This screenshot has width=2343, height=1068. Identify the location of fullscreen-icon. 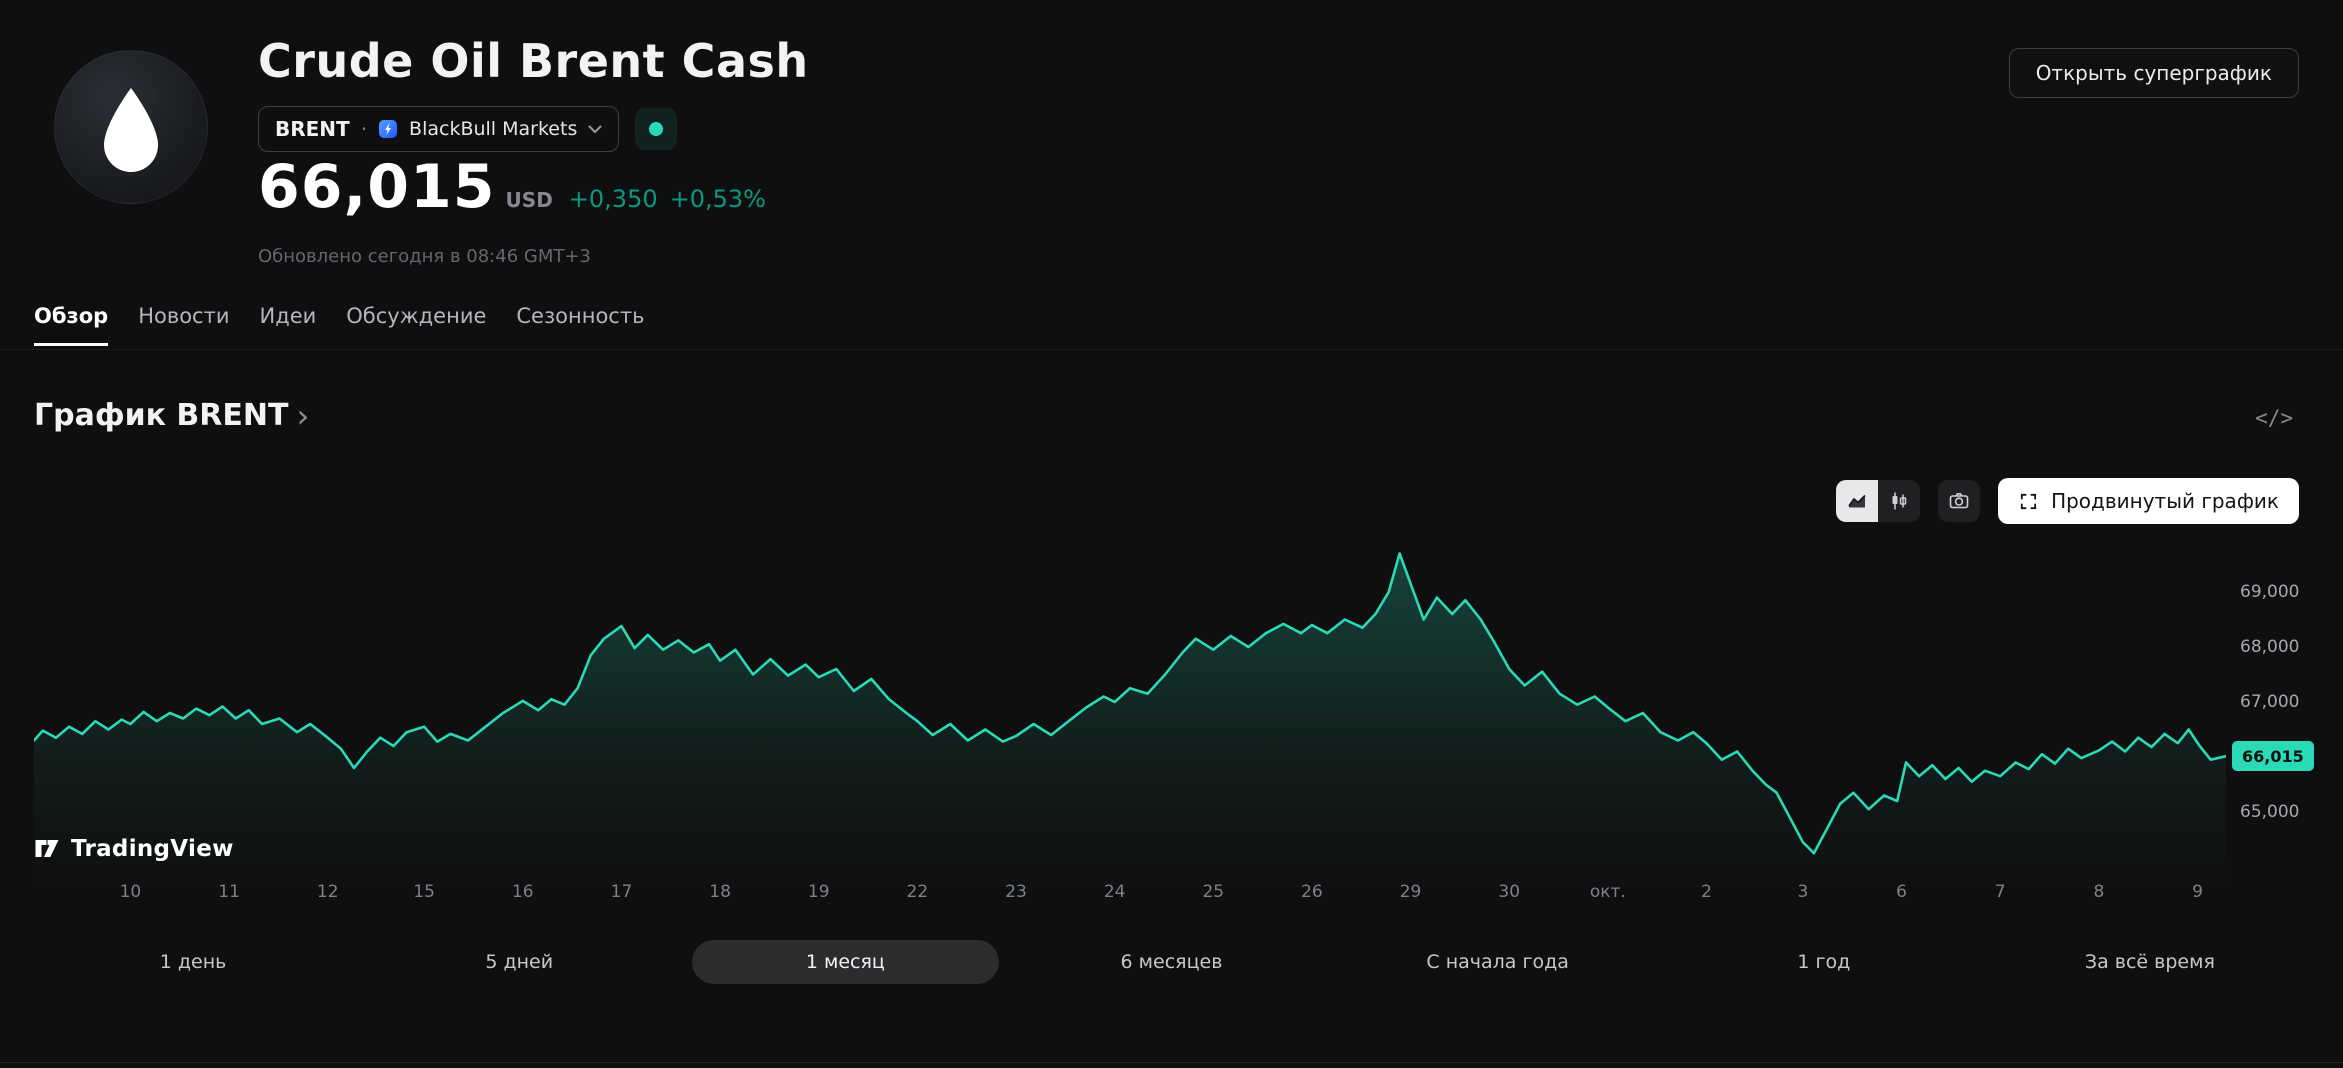
(2028, 501).